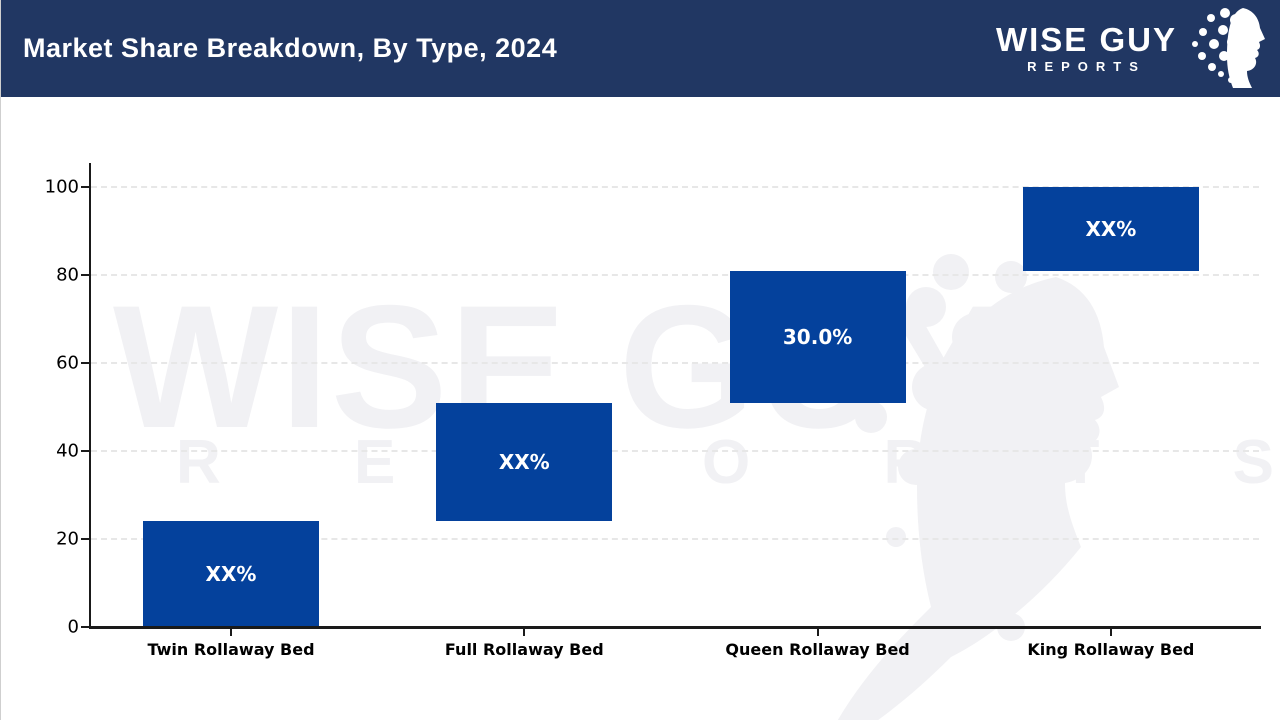  I want to click on y-tick-label-80: 80, so click(67, 275).